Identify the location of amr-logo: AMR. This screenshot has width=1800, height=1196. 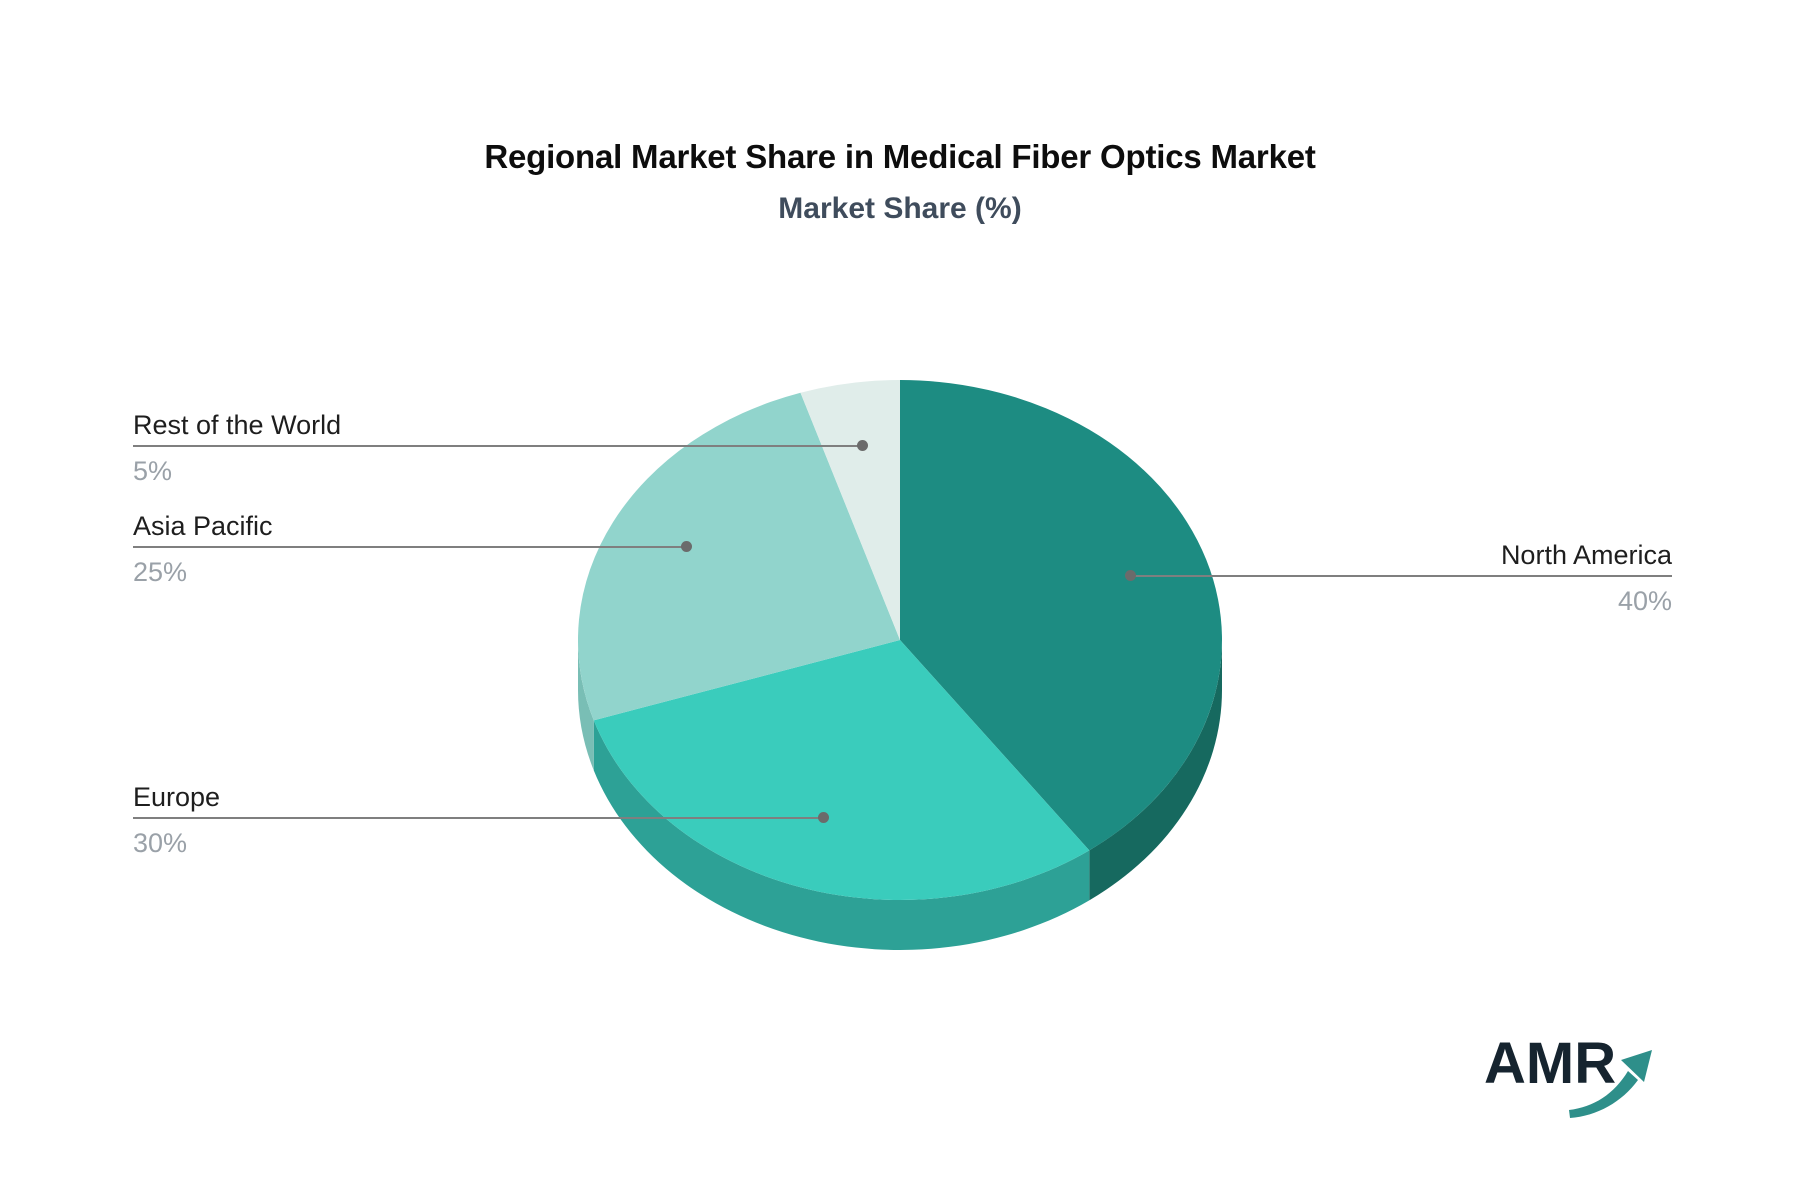
(1574, 1078).